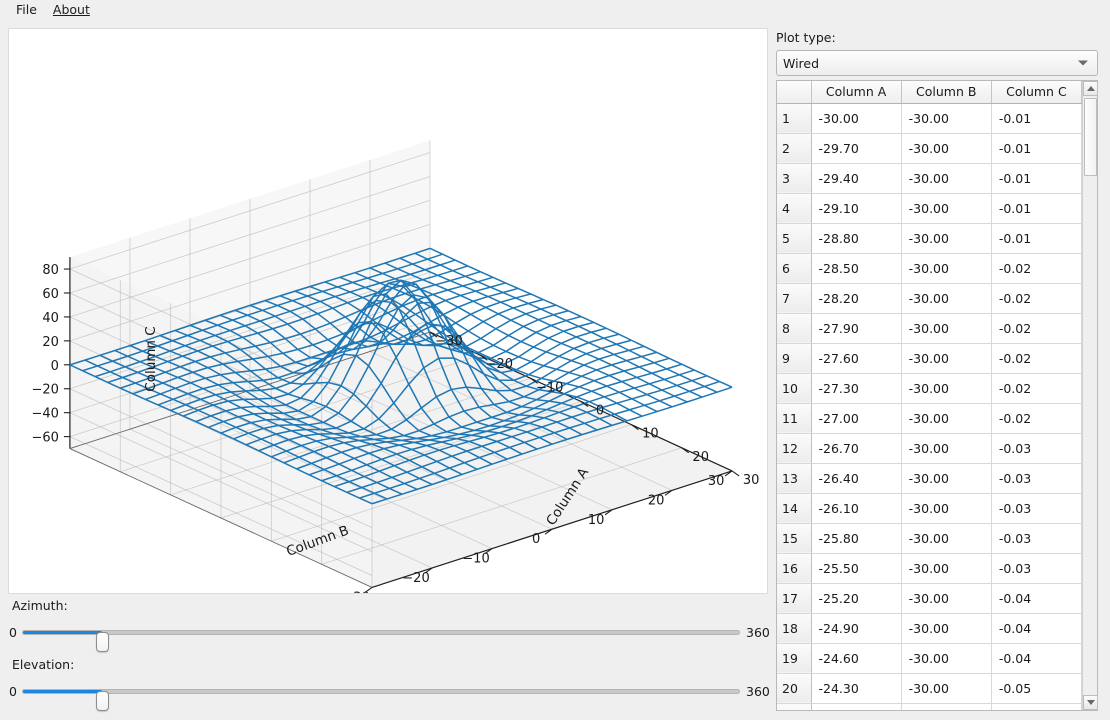 This screenshot has width=1110, height=720. I want to click on cell-column-a: -26.10, so click(856, 508).